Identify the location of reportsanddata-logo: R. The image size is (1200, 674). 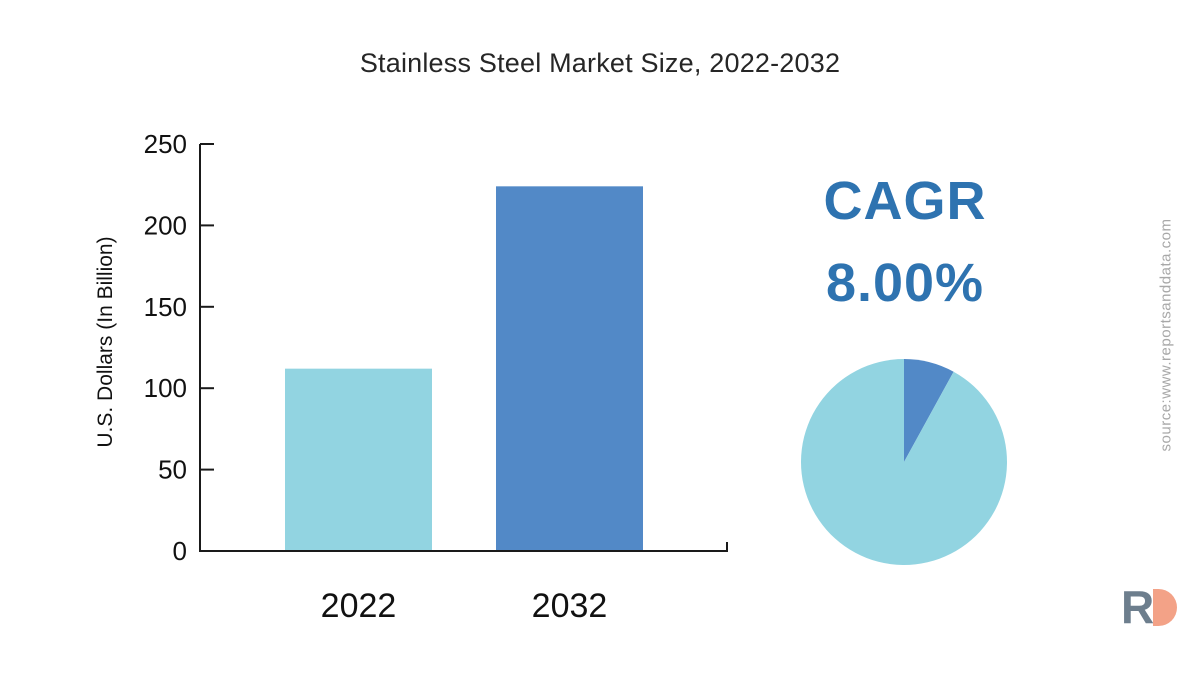
(1149, 607).